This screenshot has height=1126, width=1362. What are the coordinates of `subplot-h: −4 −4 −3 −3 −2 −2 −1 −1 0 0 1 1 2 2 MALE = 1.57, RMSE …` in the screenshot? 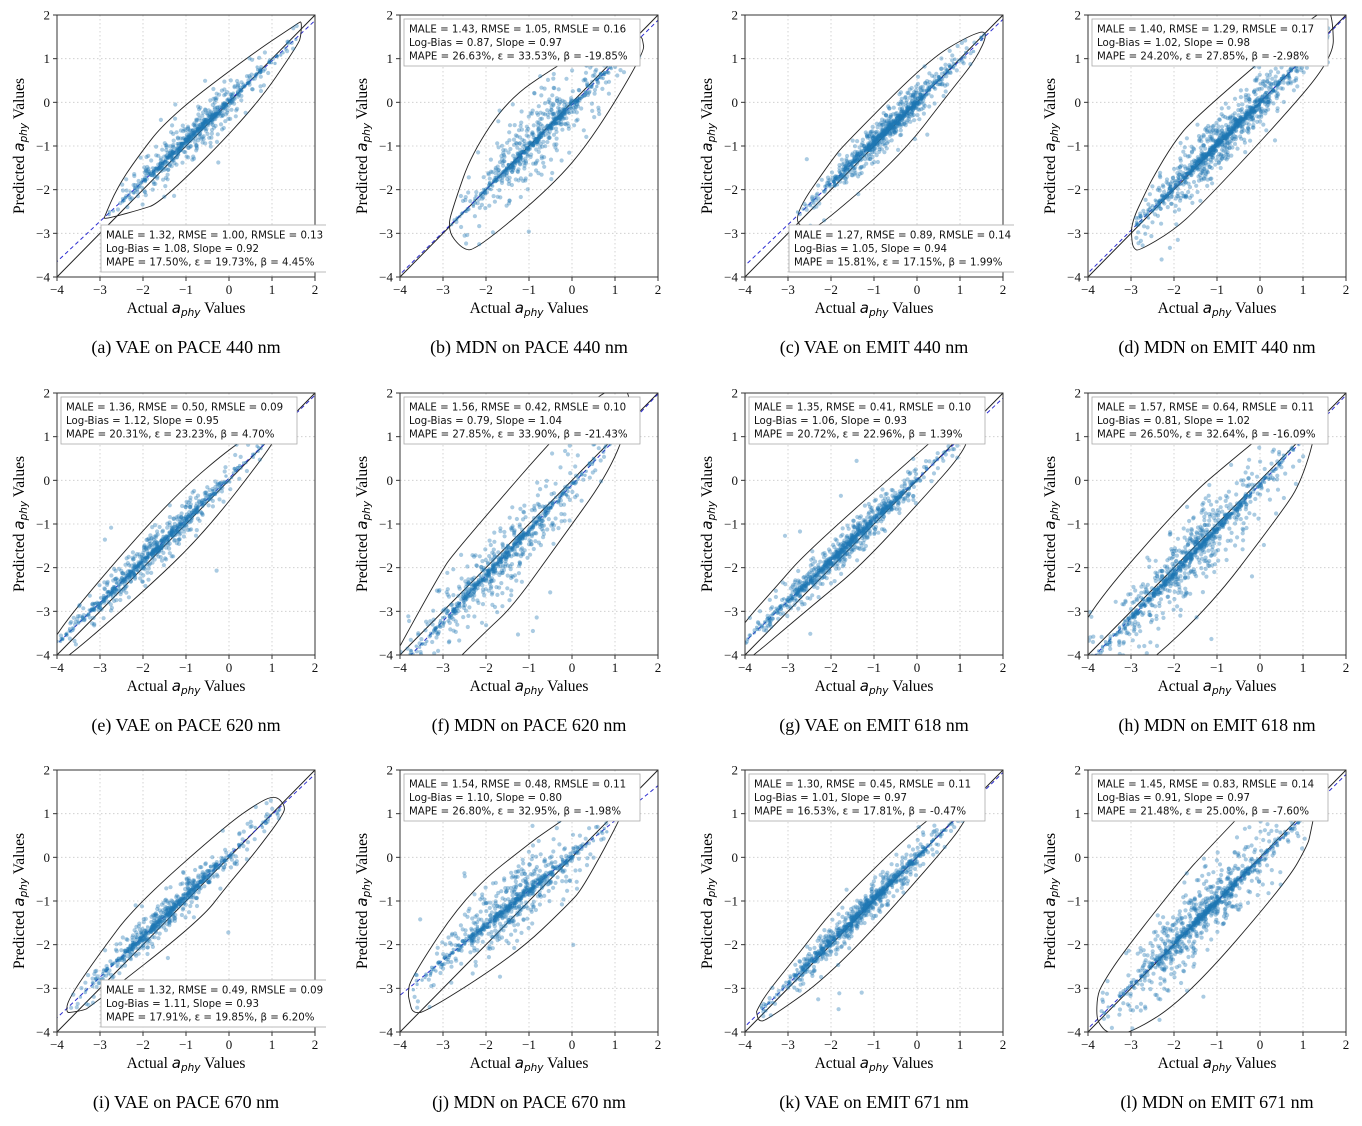 It's located at (1199, 560).